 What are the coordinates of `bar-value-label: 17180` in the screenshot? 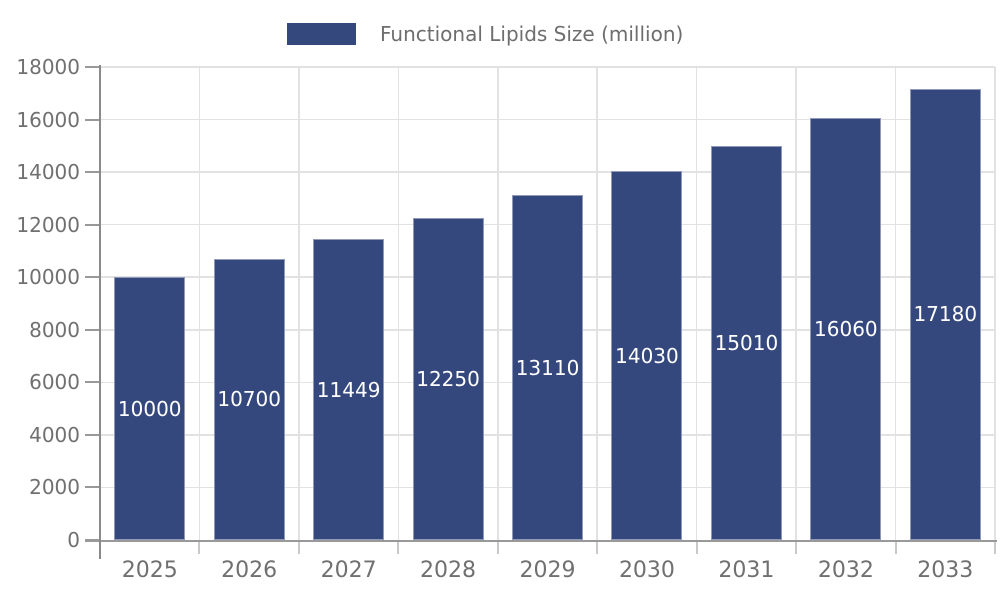 It's located at (945, 314).